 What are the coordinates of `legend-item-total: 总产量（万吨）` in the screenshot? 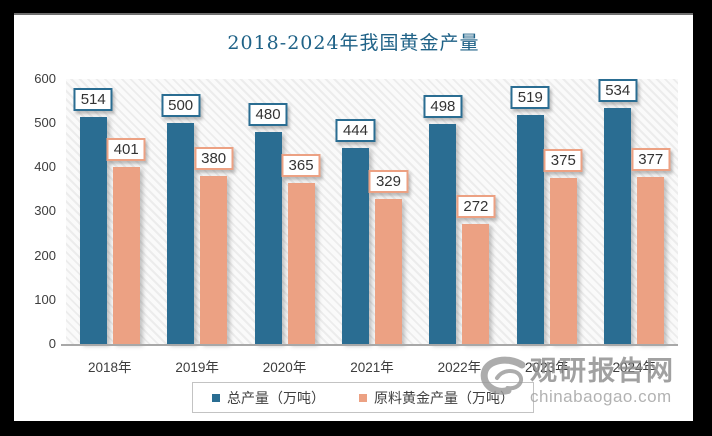 It's located at (268, 398).